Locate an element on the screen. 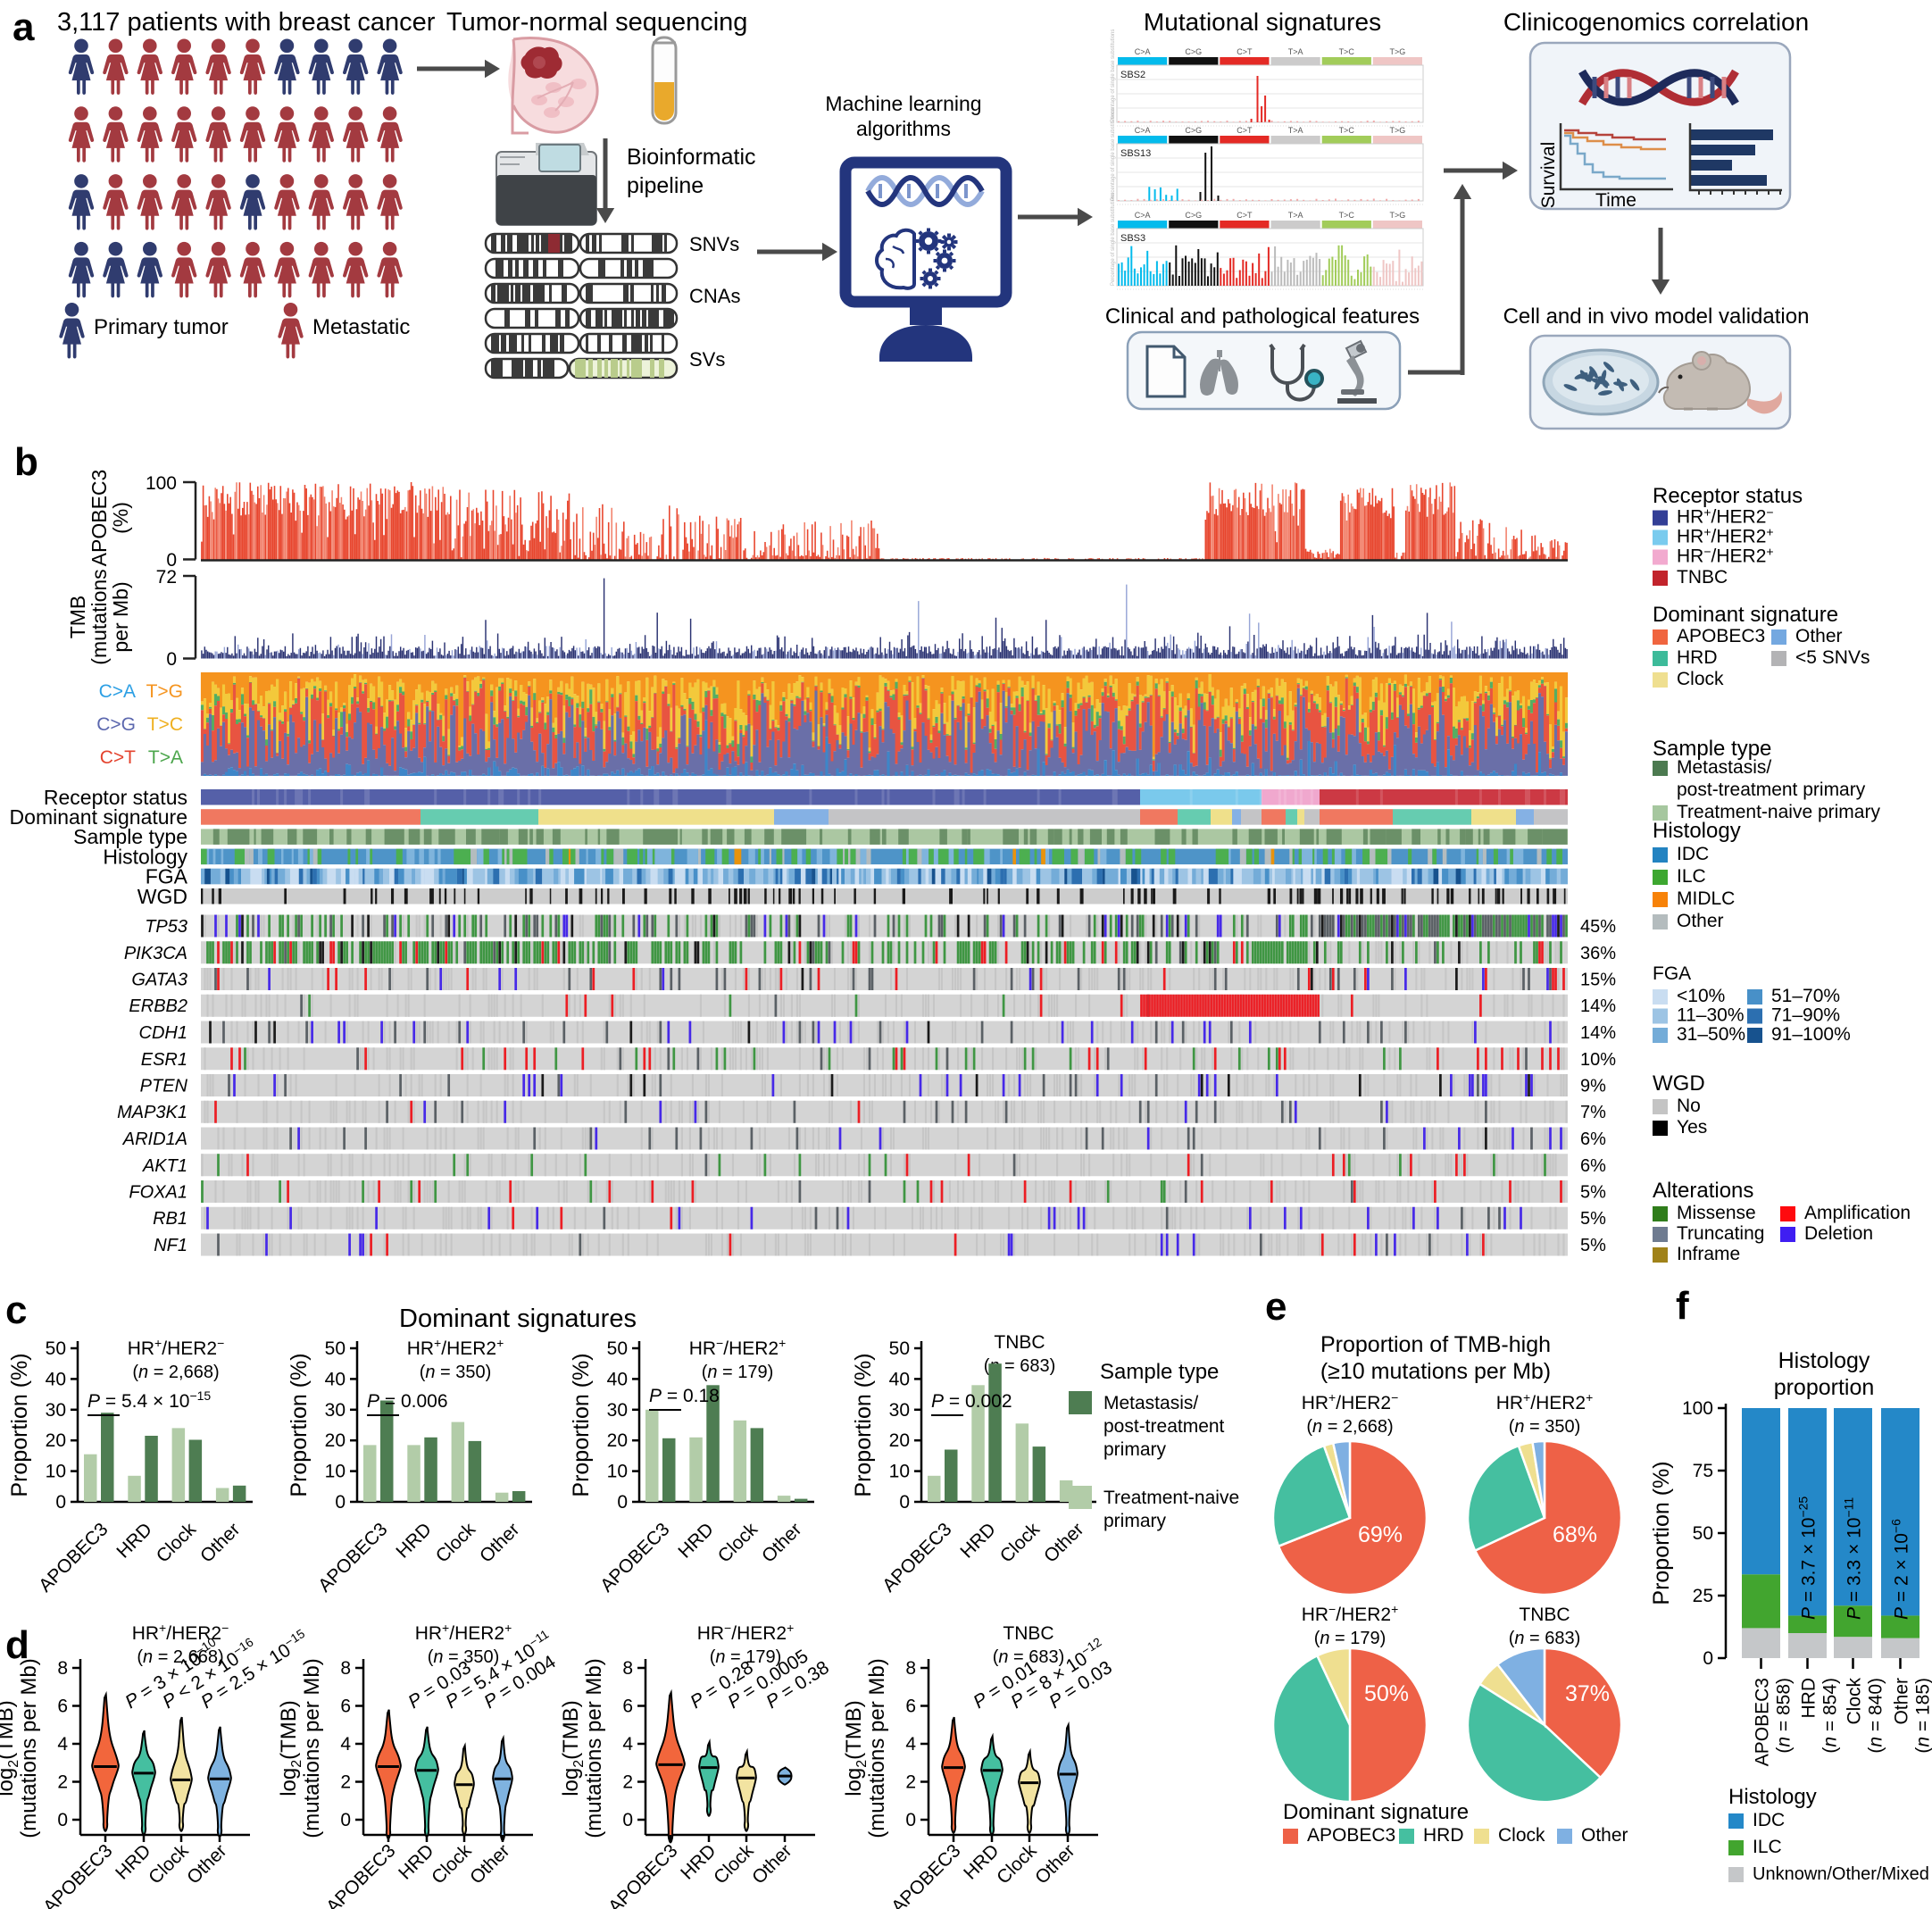 The height and width of the screenshot is (1909, 1932). svg-text: Tumor-normal sequencing is located at coordinates (596, 22).